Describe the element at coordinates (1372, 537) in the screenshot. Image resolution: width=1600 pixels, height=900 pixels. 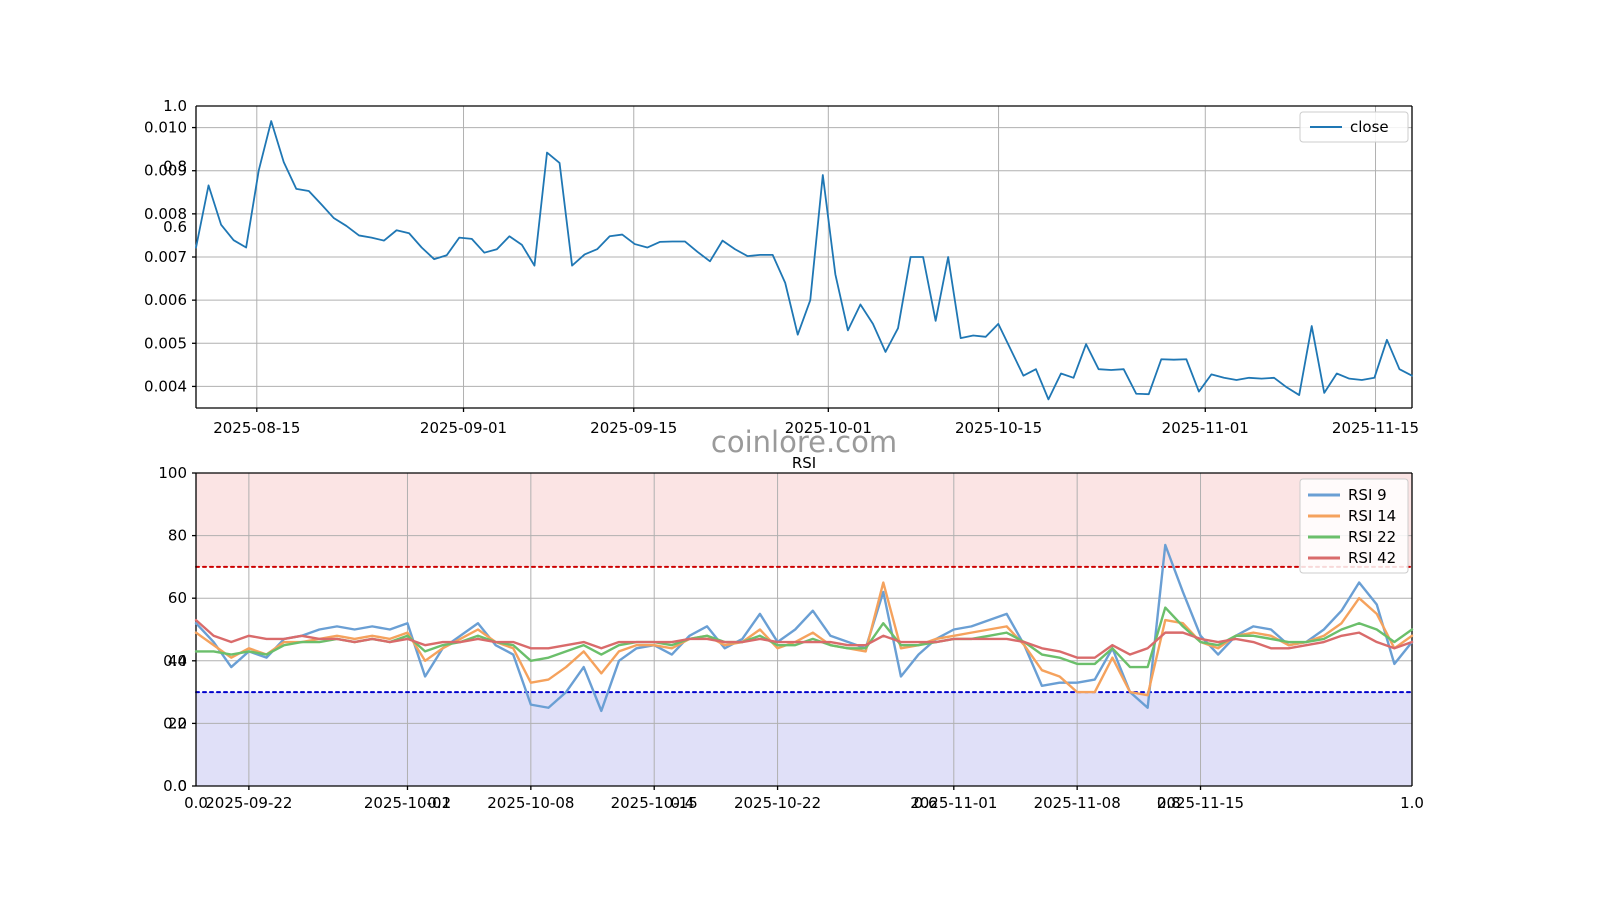
I see `rsi-legend-label-2: RSI 22` at that location.